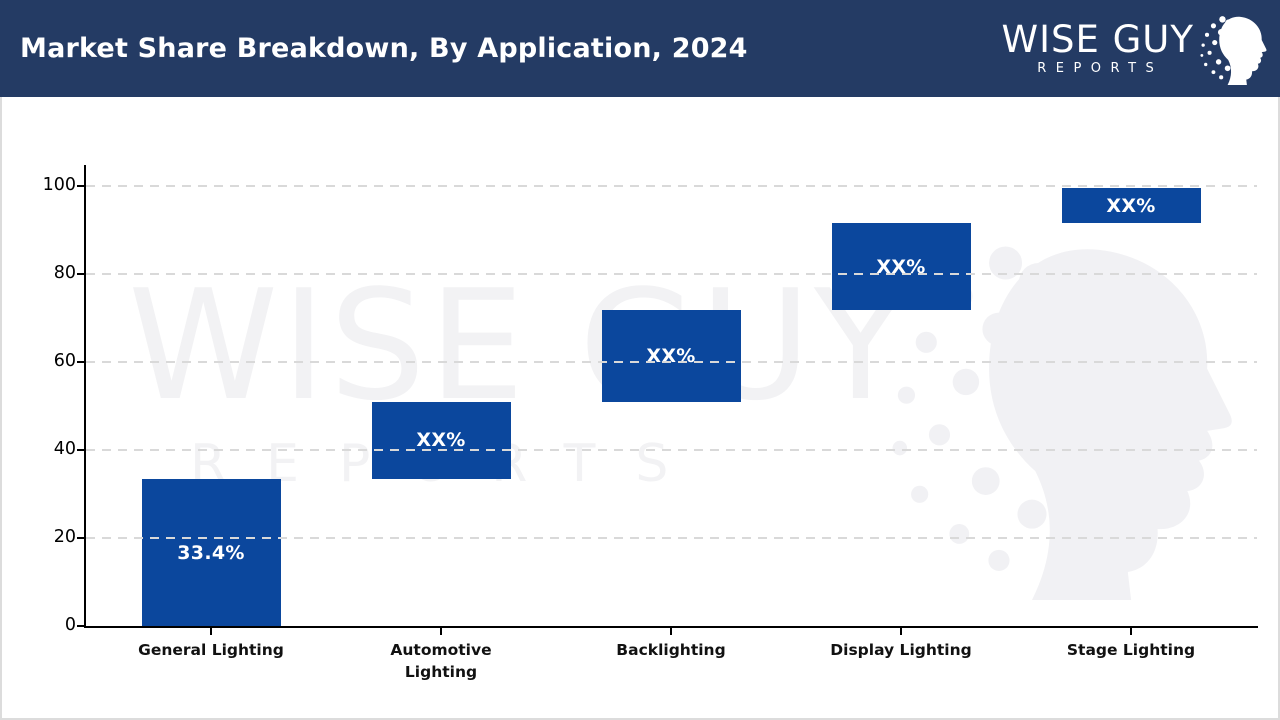 The height and width of the screenshot is (720, 1280). I want to click on logo-subtitle-text: REPORTS, so click(1100, 68).